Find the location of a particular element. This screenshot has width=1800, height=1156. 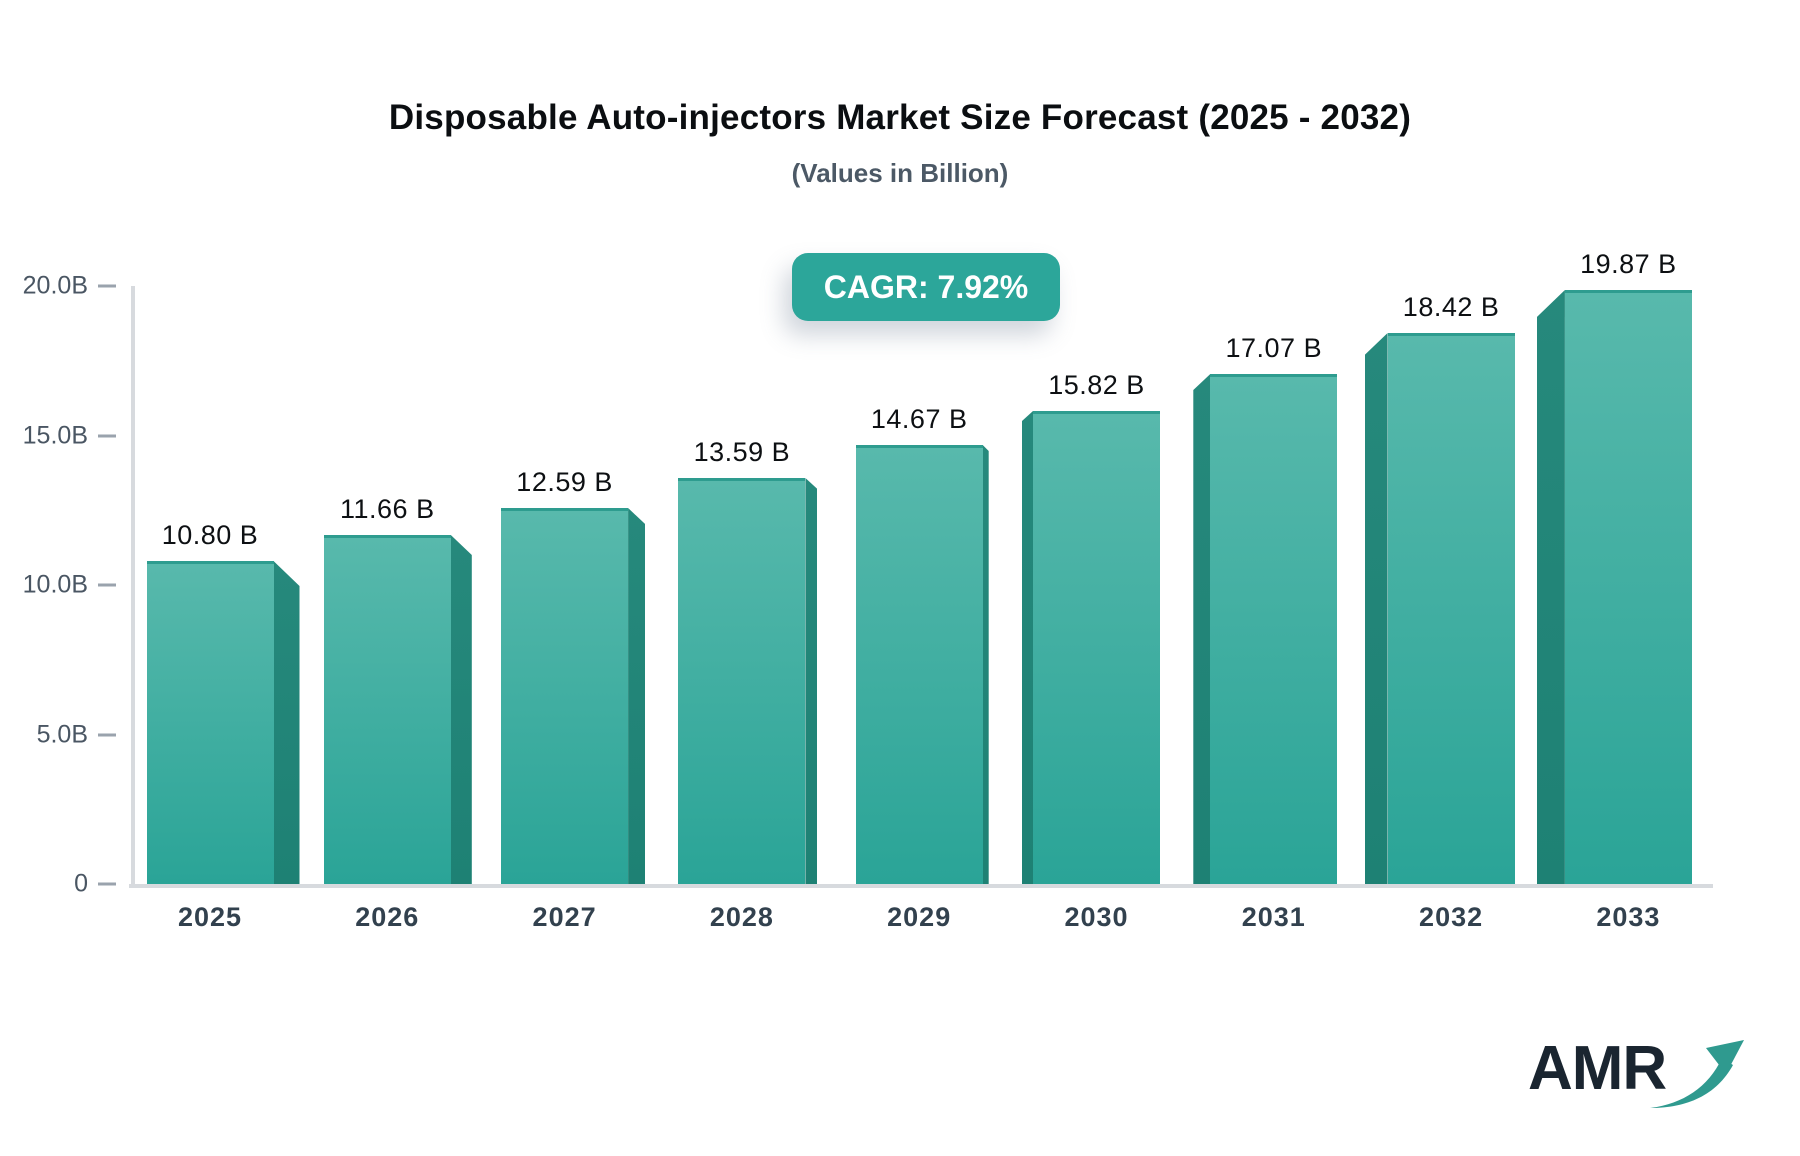

x-tick-label: 2033 is located at coordinates (1628, 917).